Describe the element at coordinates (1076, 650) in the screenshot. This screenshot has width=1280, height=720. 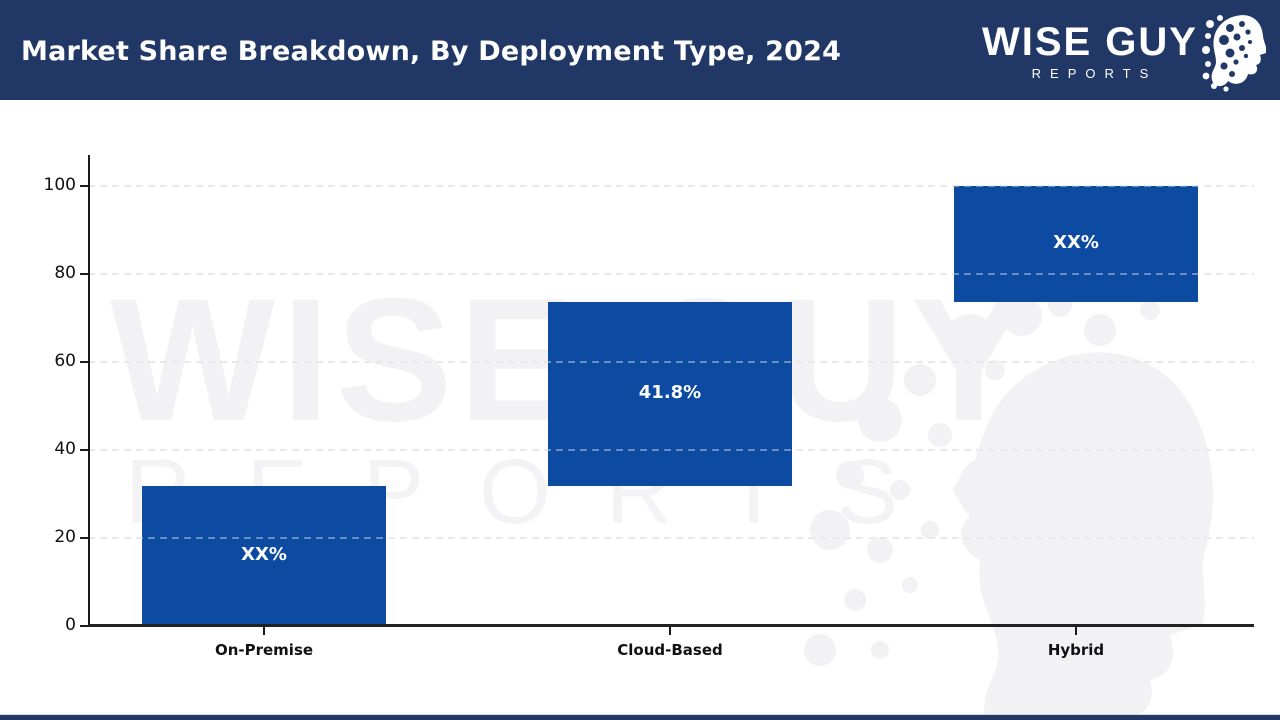
I see `x-category-label: Hybrid` at that location.